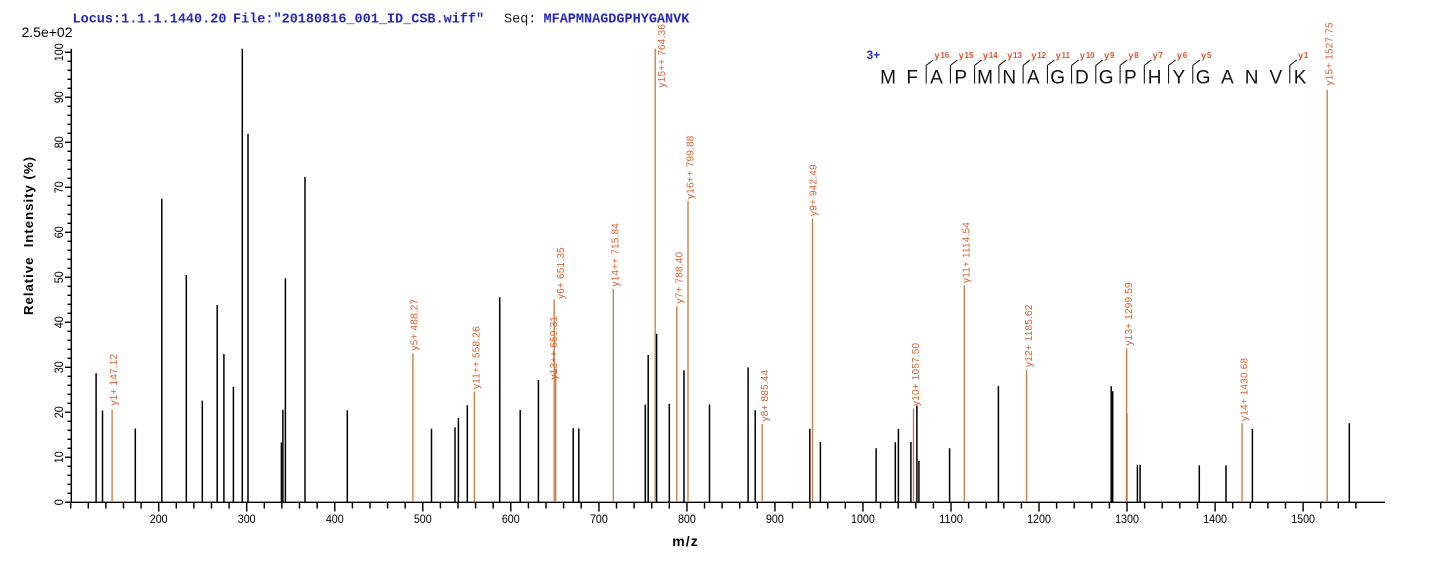 The image size is (1436, 567). What do you see at coordinates (335, 519) in the screenshot?
I see `svg-text: 400` at bounding box center [335, 519].